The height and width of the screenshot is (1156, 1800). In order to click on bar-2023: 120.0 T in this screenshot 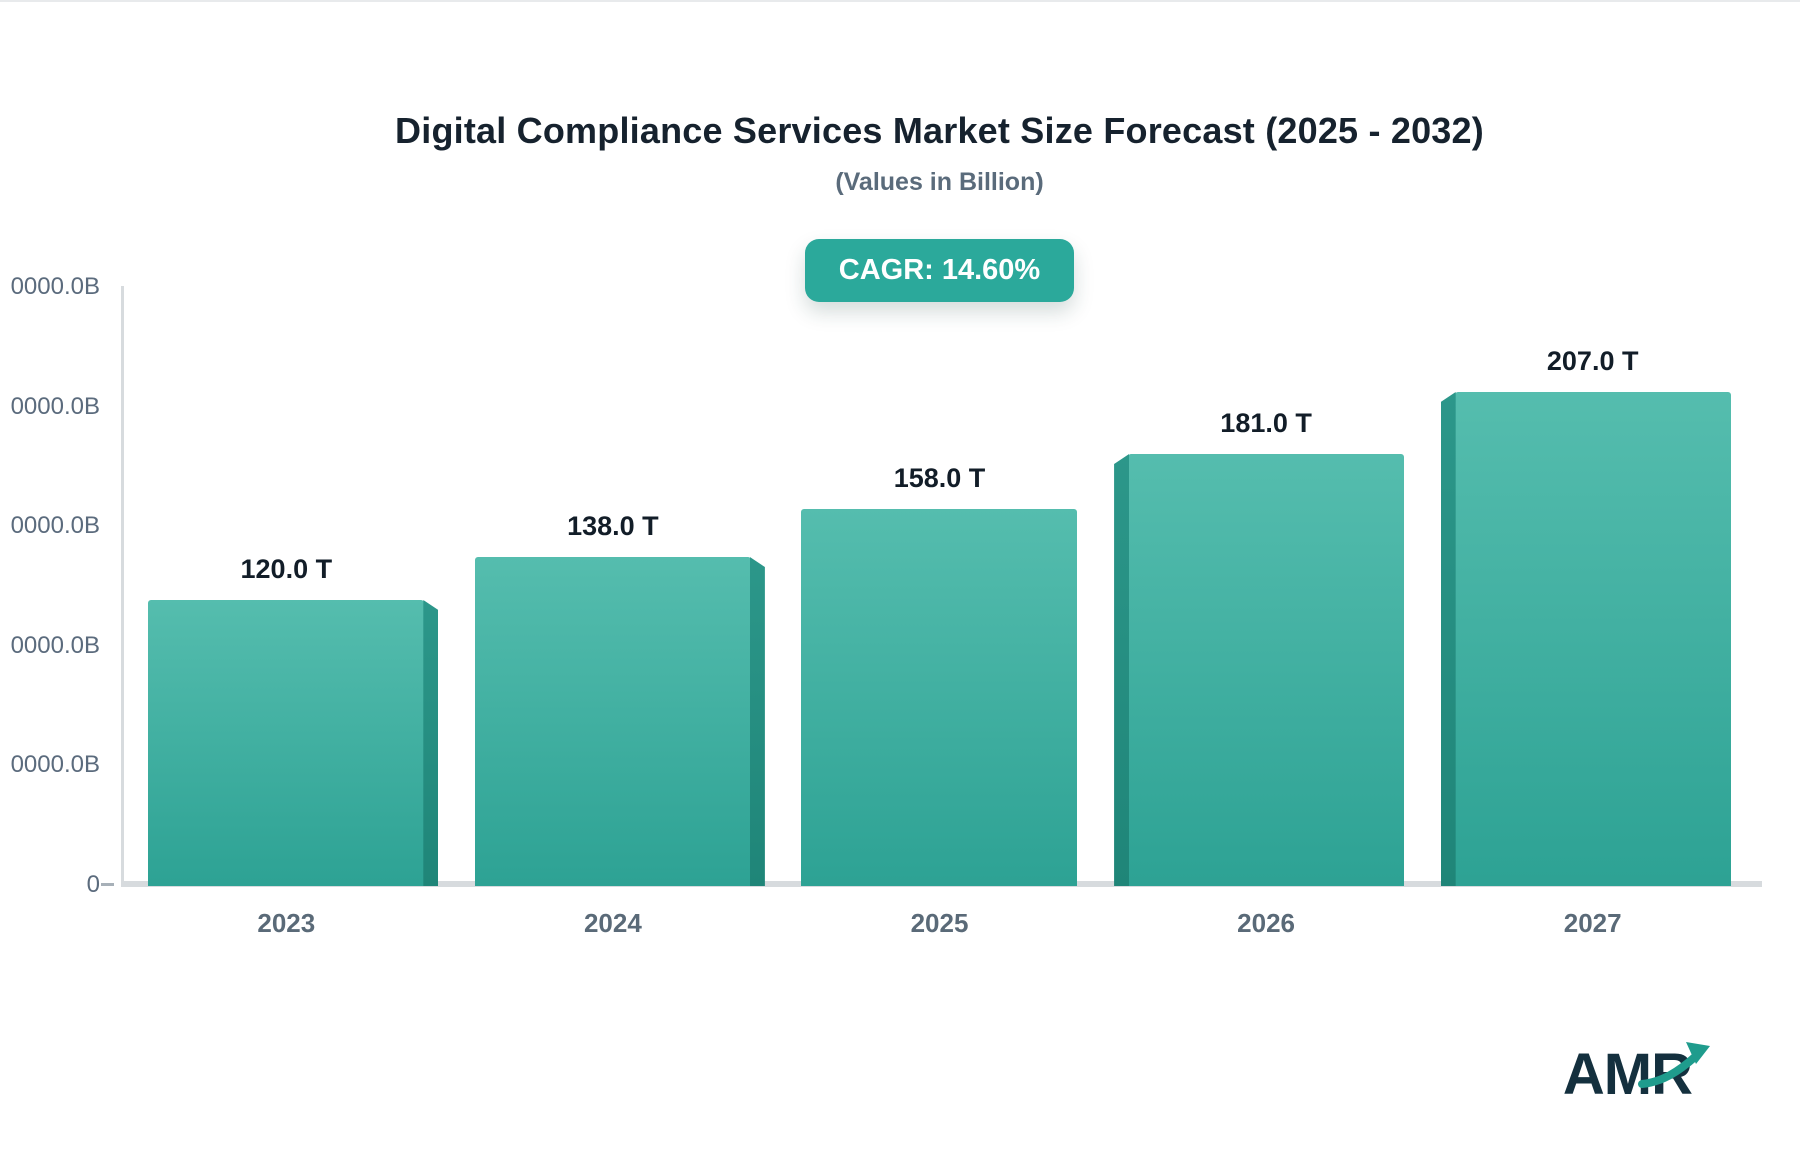, I will do `click(293, 720)`.